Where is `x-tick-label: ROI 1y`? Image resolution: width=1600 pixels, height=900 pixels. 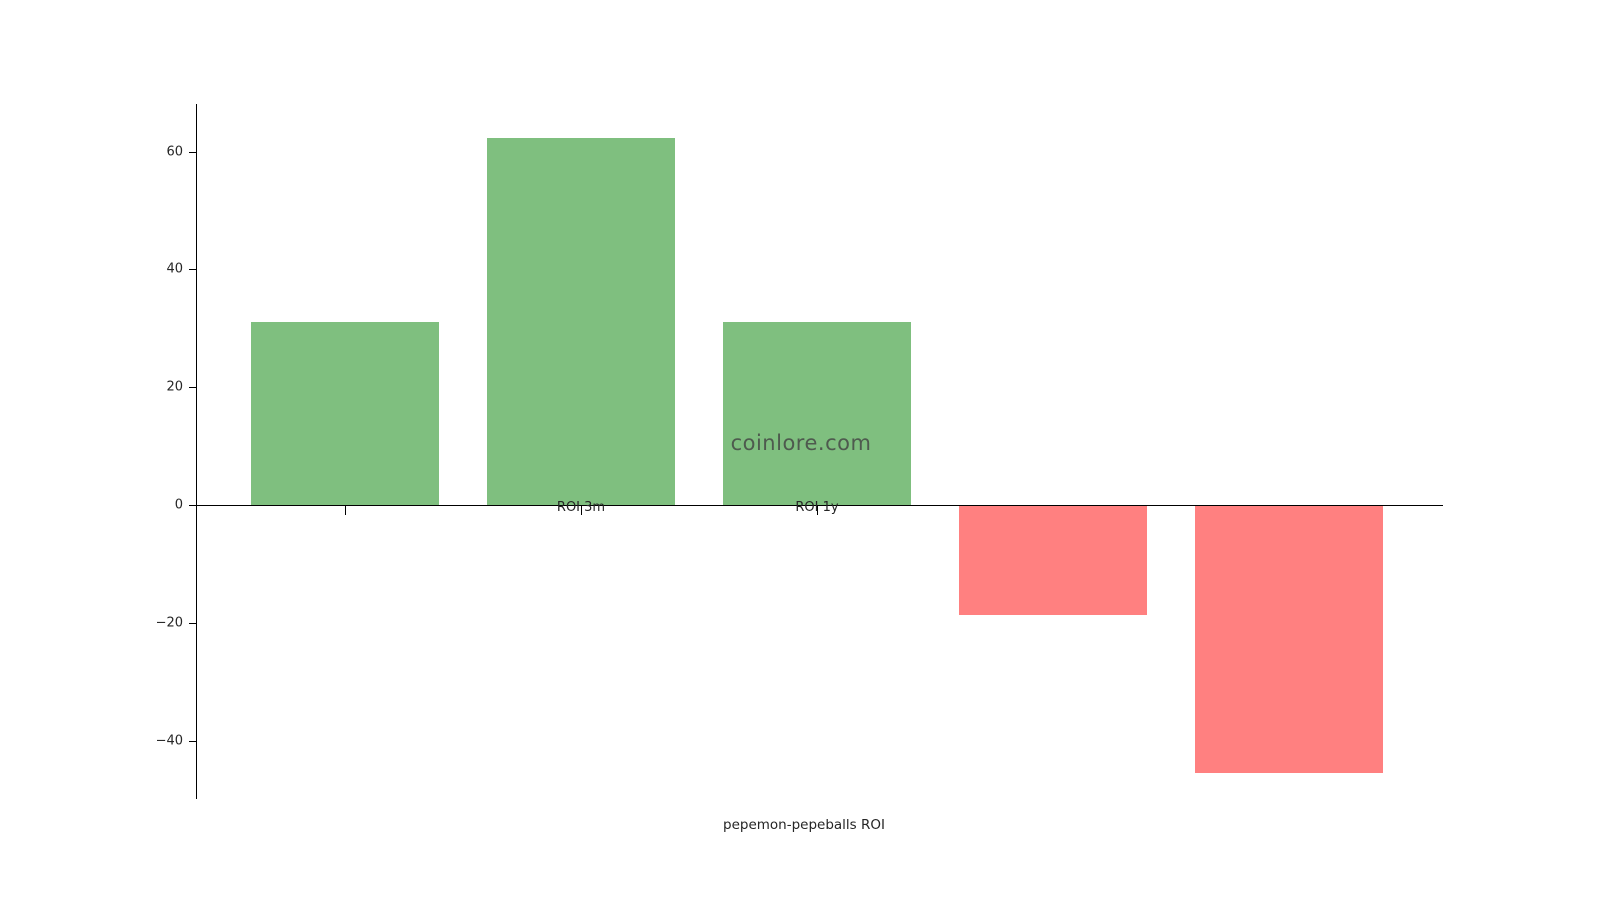
x-tick-label: ROI 1y is located at coordinates (817, 507).